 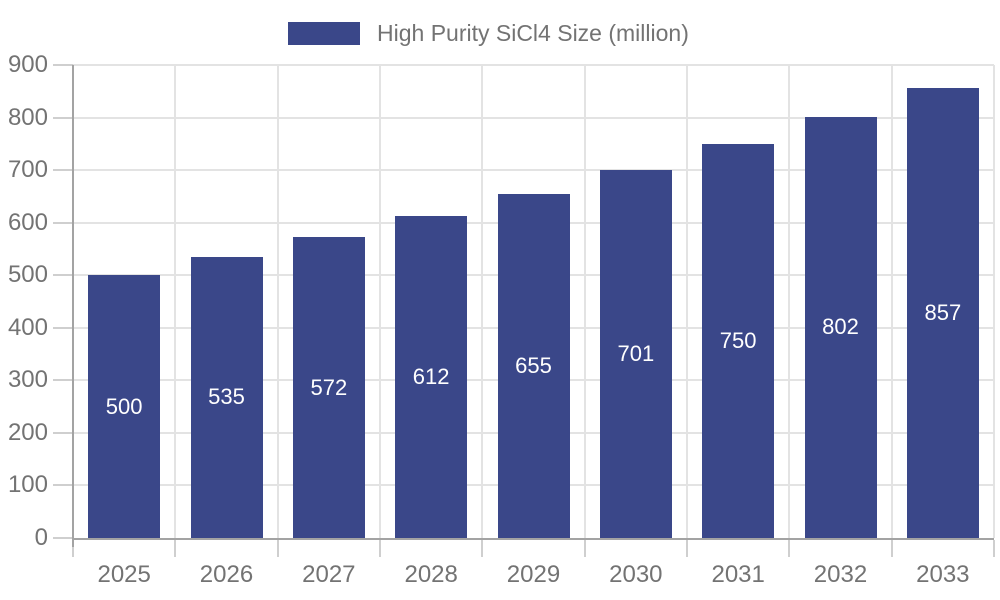 I want to click on bar-2029: 655, so click(x=533, y=365).